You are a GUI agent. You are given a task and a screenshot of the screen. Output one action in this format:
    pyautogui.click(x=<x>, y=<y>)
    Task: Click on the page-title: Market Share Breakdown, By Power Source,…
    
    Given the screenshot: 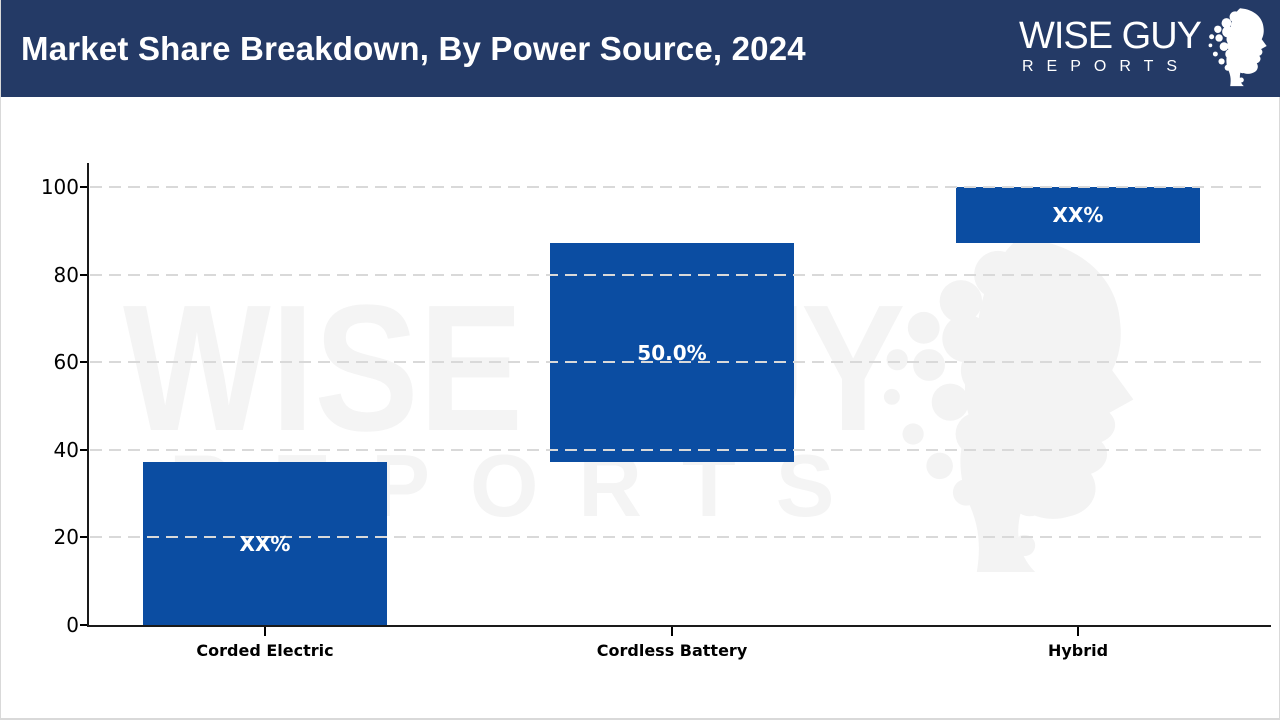 What is the action you would take?
    pyautogui.click(x=413, y=48)
    